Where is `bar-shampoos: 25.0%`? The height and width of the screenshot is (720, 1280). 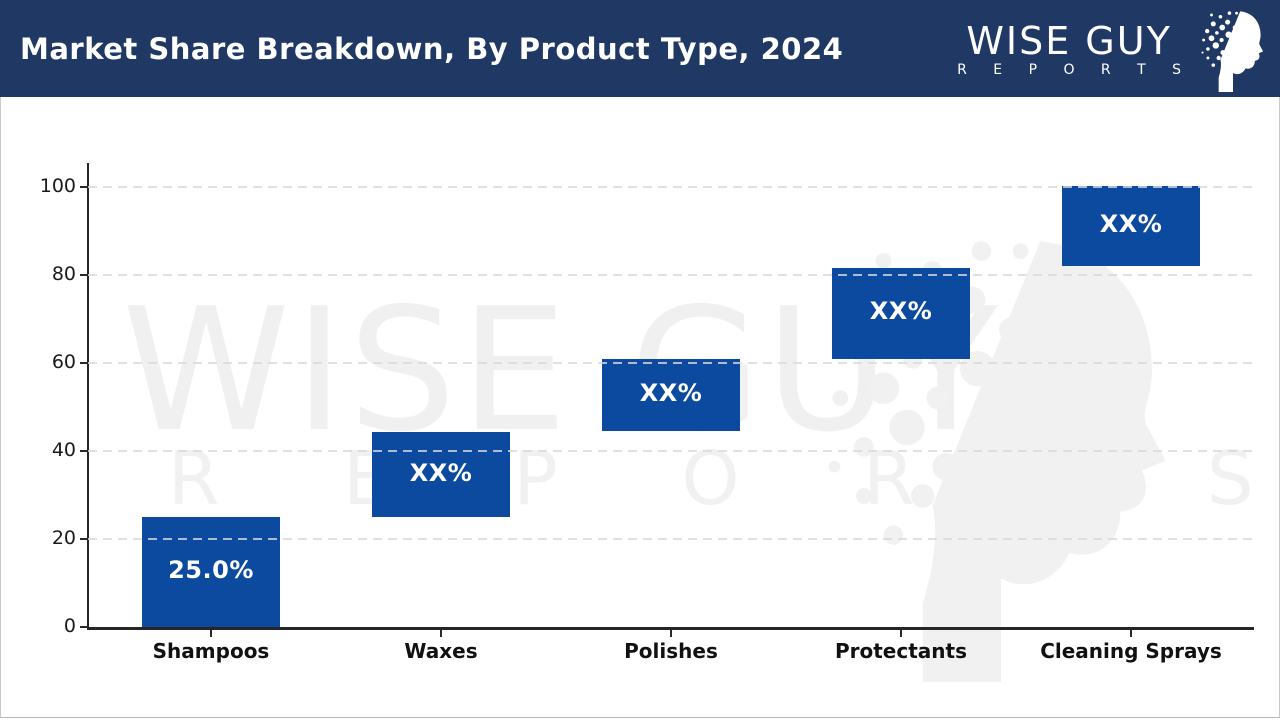 bar-shampoos: 25.0% is located at coordinates (211, 572).